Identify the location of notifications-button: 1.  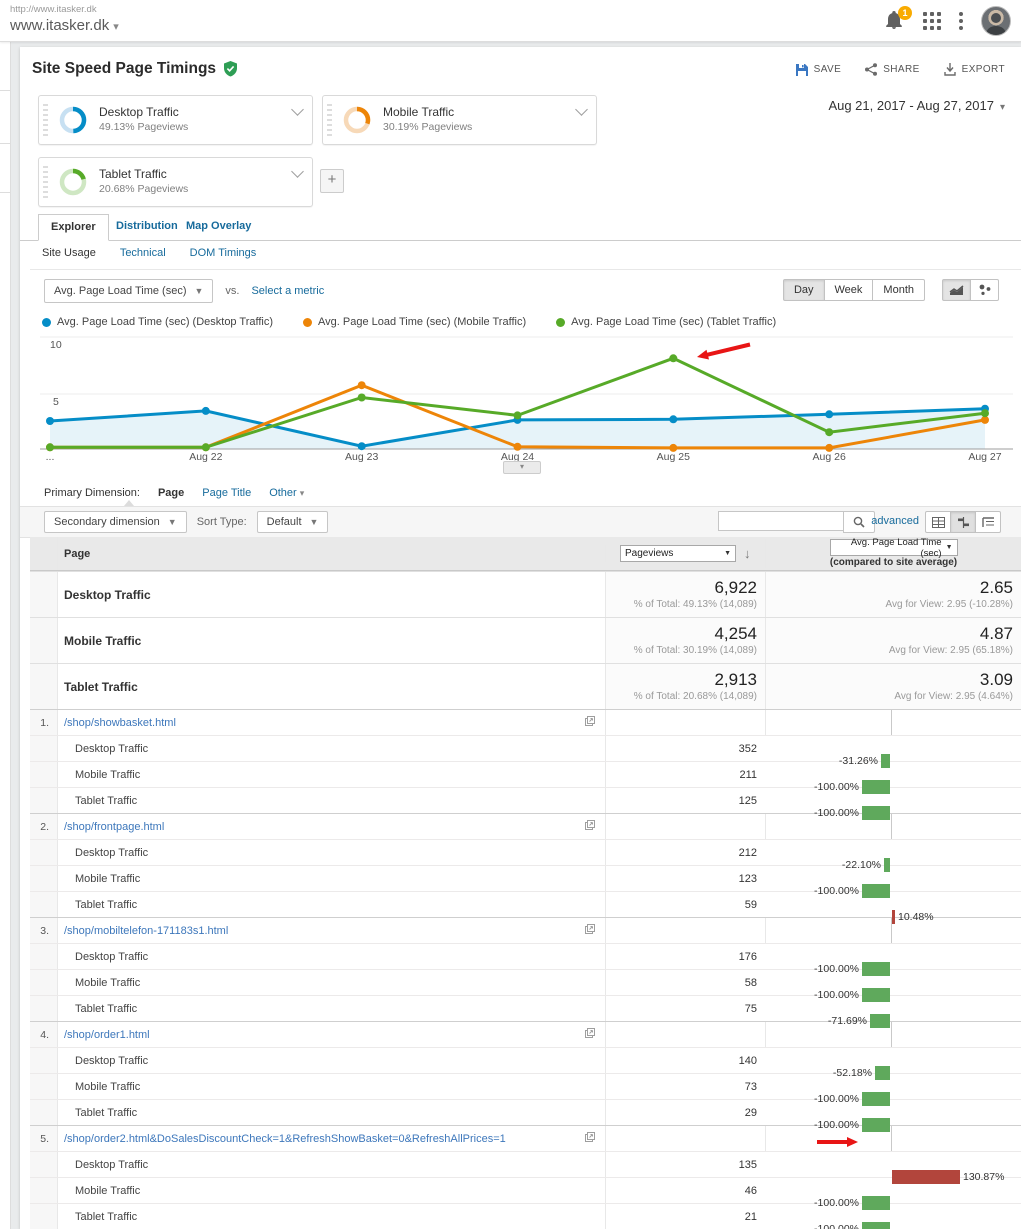
(898, 19).